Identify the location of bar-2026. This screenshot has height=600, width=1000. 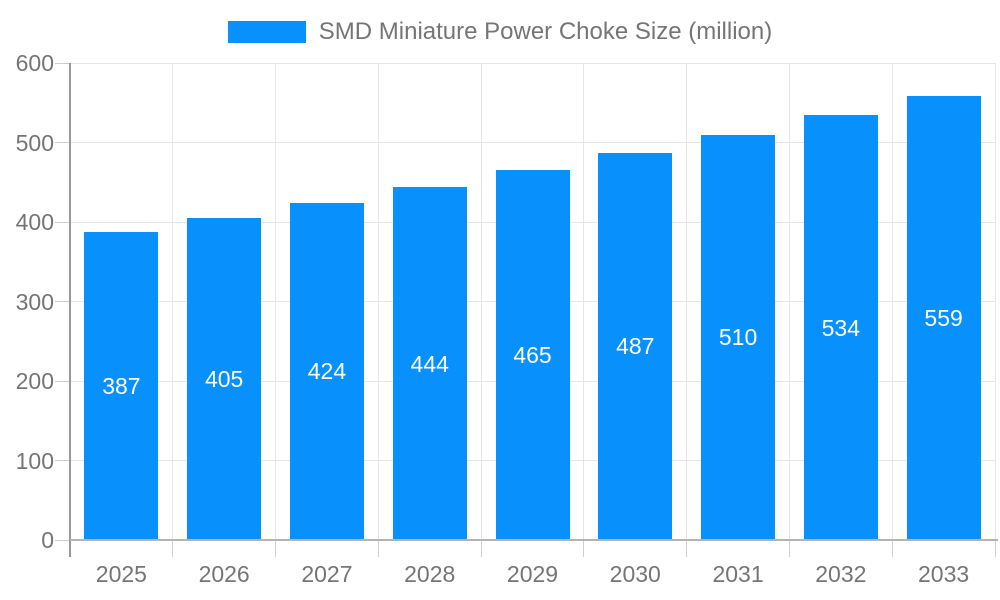
(224, 379).